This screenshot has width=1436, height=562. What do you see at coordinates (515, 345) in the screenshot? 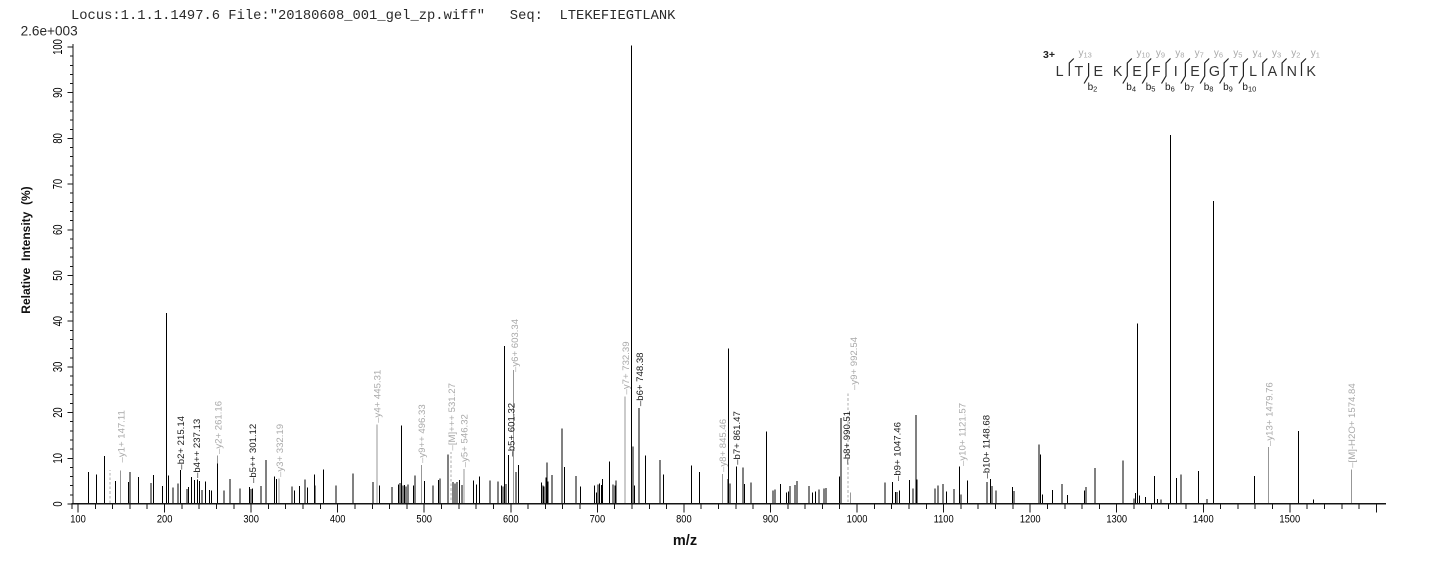
I see `svg-text: –y6+ 603.34` at bounding box center [515, 345].